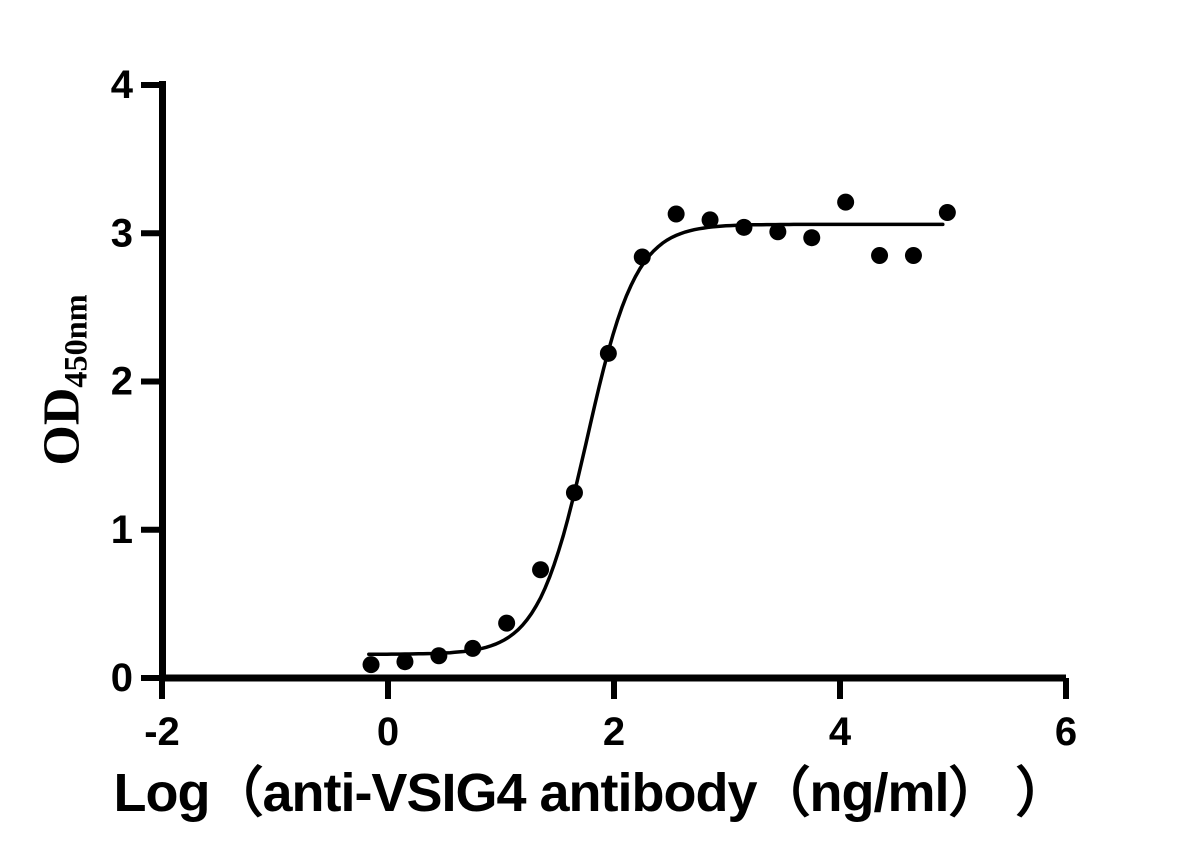 This screenshot has width=1194, height=863. Describe the element at coordinates (388, 732) in the screenshot. I see `x-tick-label: 0` at that location.